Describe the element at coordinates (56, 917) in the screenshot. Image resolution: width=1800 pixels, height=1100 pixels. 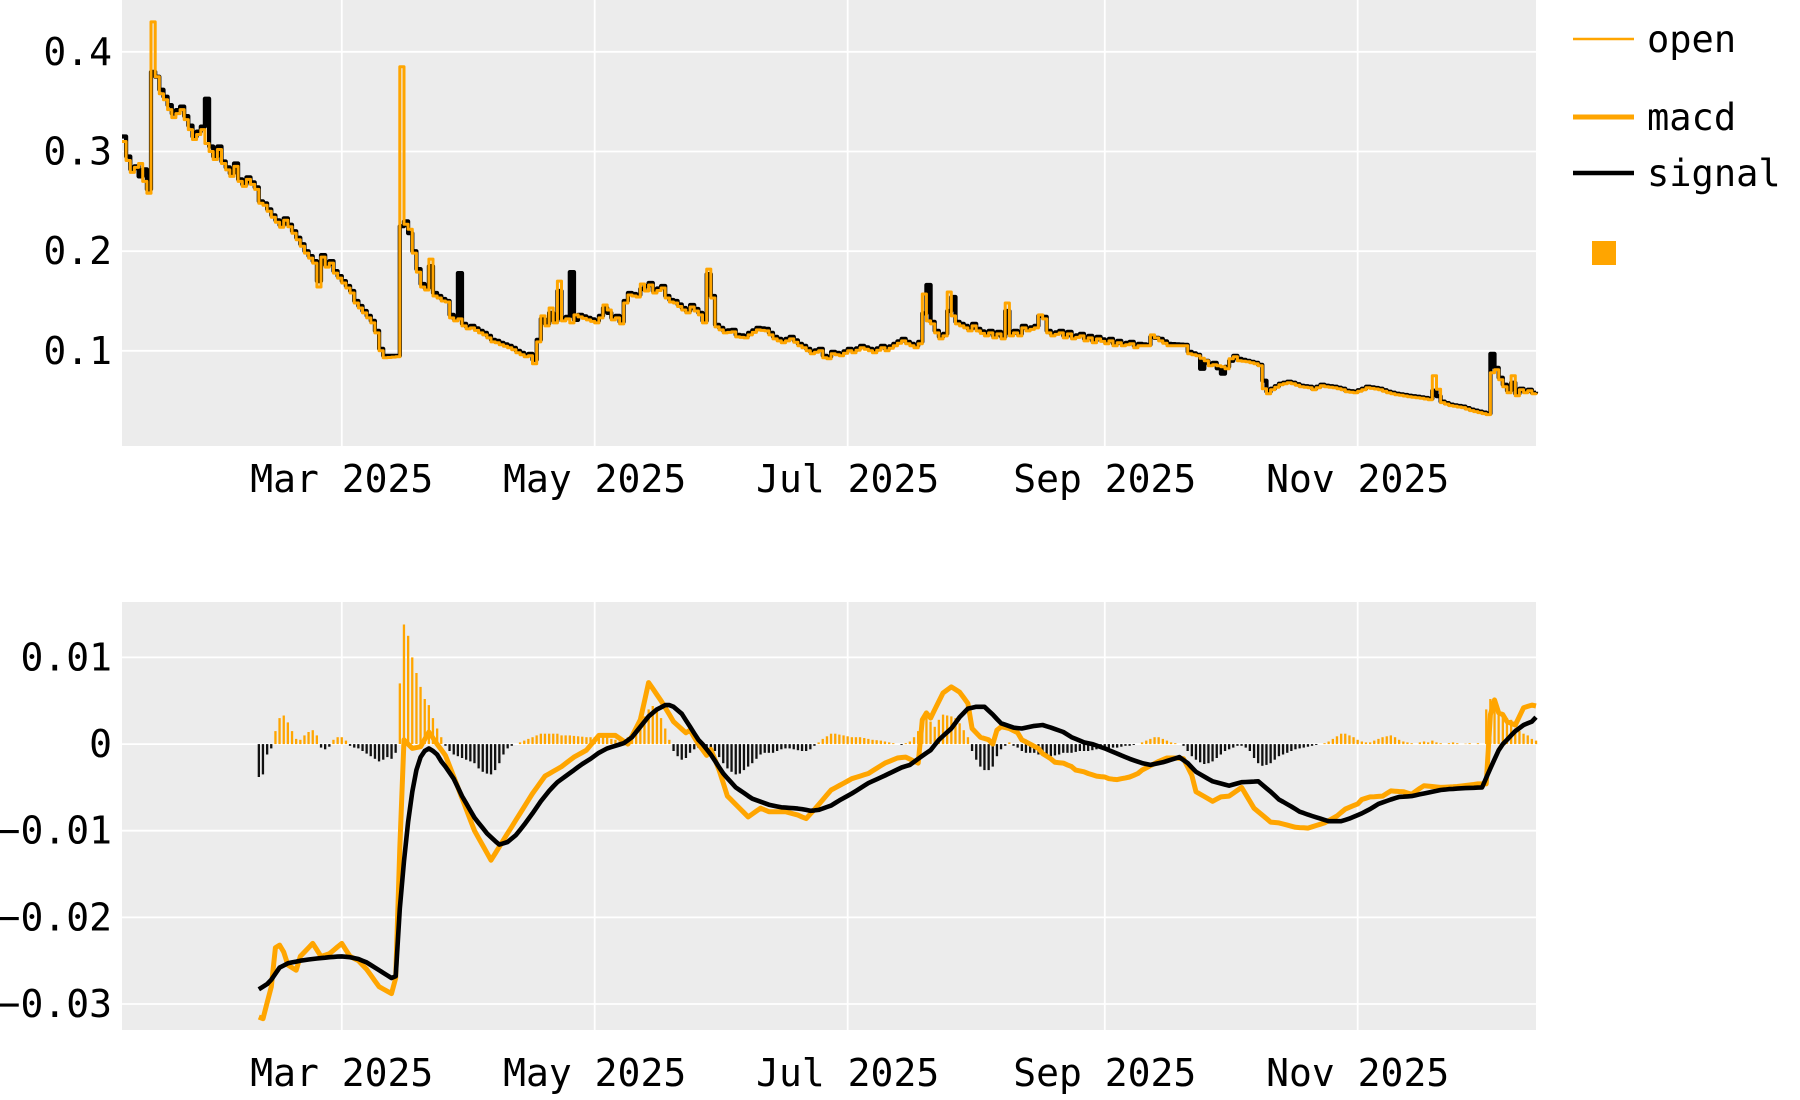
I see `y-tick-label: −0.02` at that location.